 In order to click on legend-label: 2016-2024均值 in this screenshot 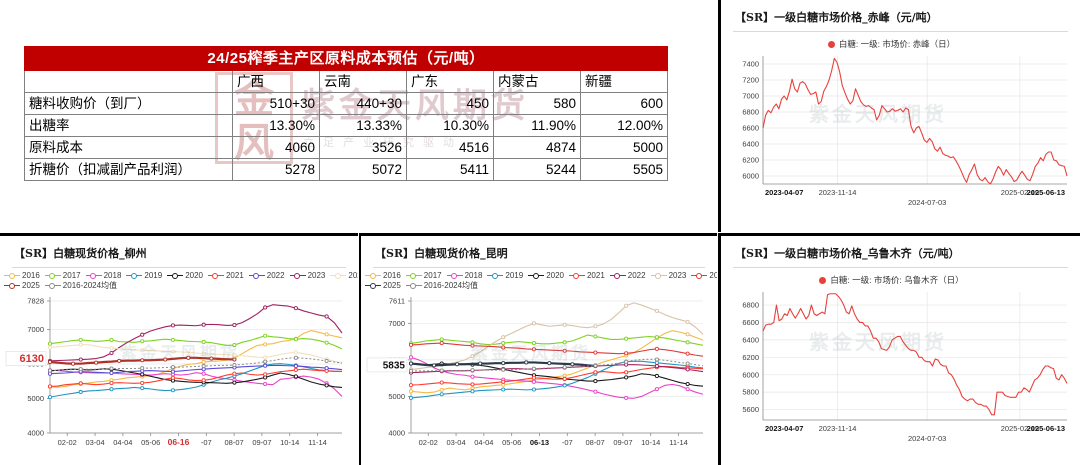, I will do `click(90, 285)`.